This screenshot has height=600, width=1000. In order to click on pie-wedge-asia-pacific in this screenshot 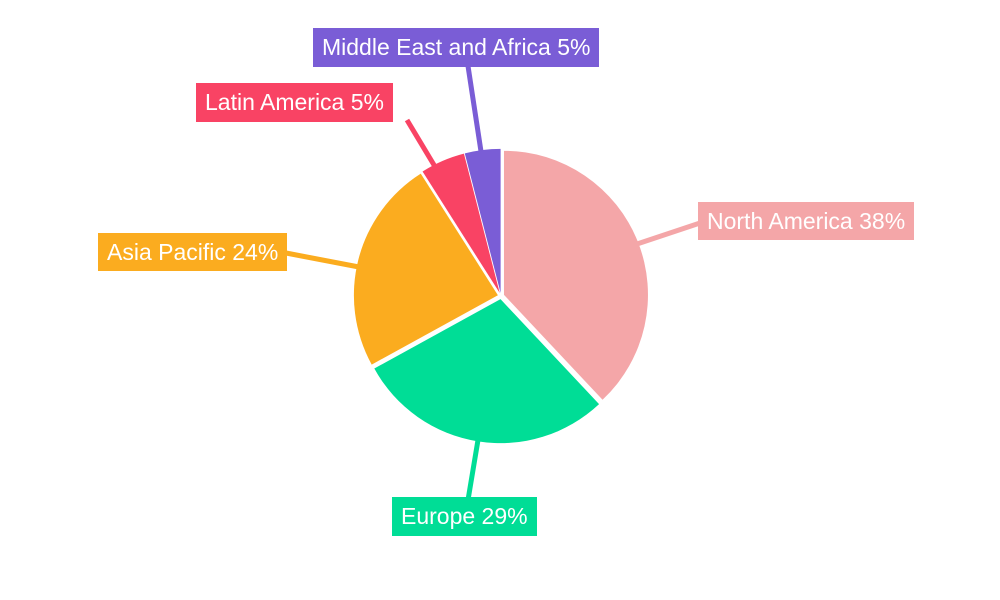, I will do `click(425, 269)`.